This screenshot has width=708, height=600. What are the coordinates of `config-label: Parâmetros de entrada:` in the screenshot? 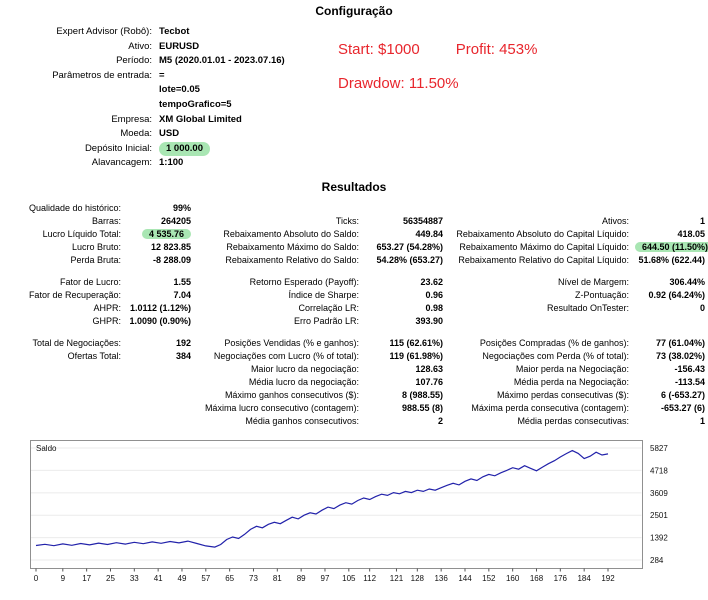 It's located at (102, 75).